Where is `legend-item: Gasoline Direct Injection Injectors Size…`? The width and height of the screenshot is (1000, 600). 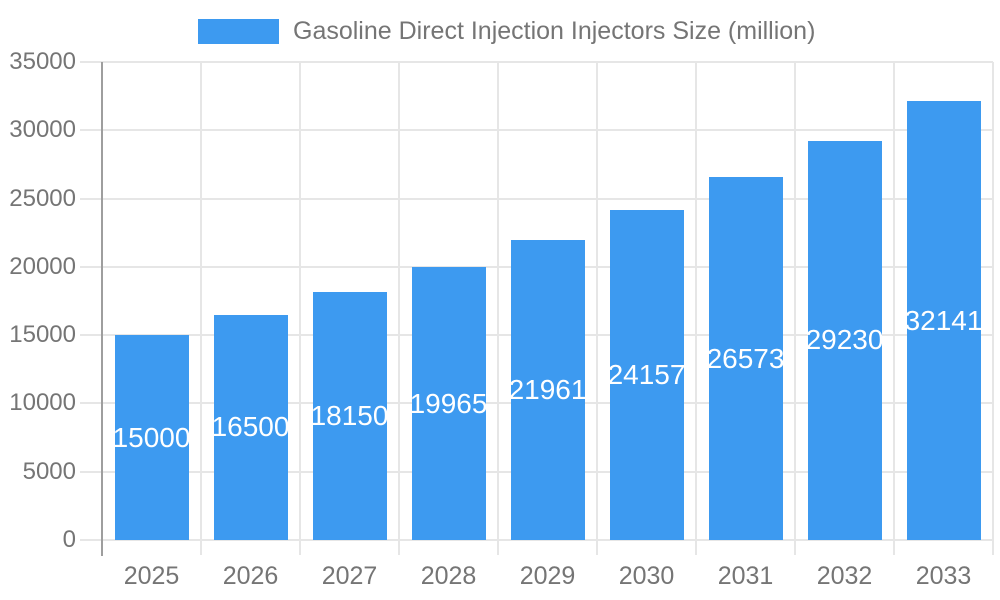 legend-item: Gasoline Direct Injection Injectors Size… is located at coordinates (506, 31).